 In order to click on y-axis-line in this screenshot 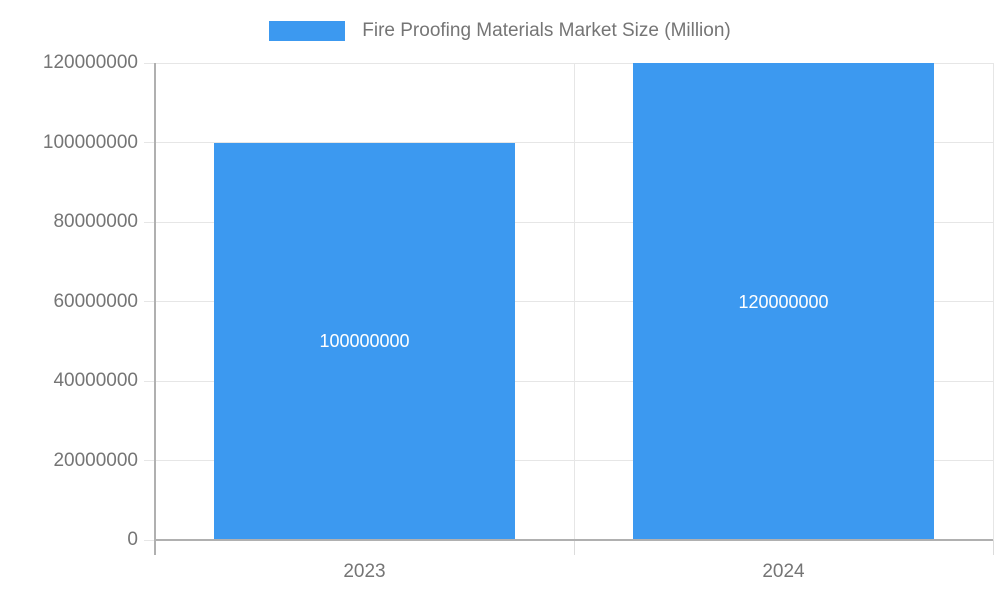, I will do `click(155, 309)`.